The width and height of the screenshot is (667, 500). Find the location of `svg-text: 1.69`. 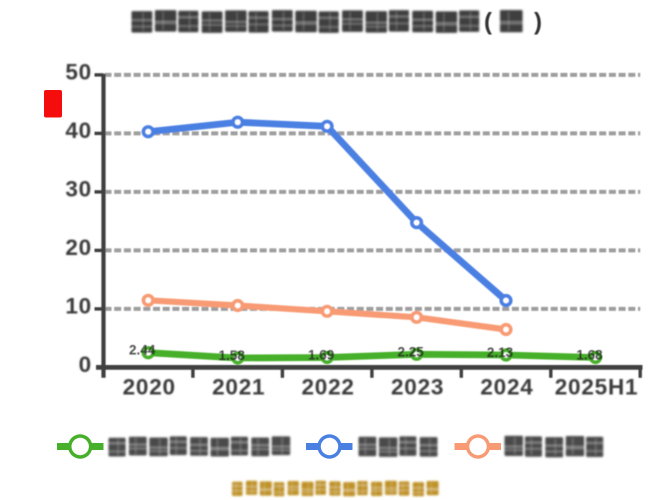

svg-text: 1.69 is located at coordinates (321, 355).